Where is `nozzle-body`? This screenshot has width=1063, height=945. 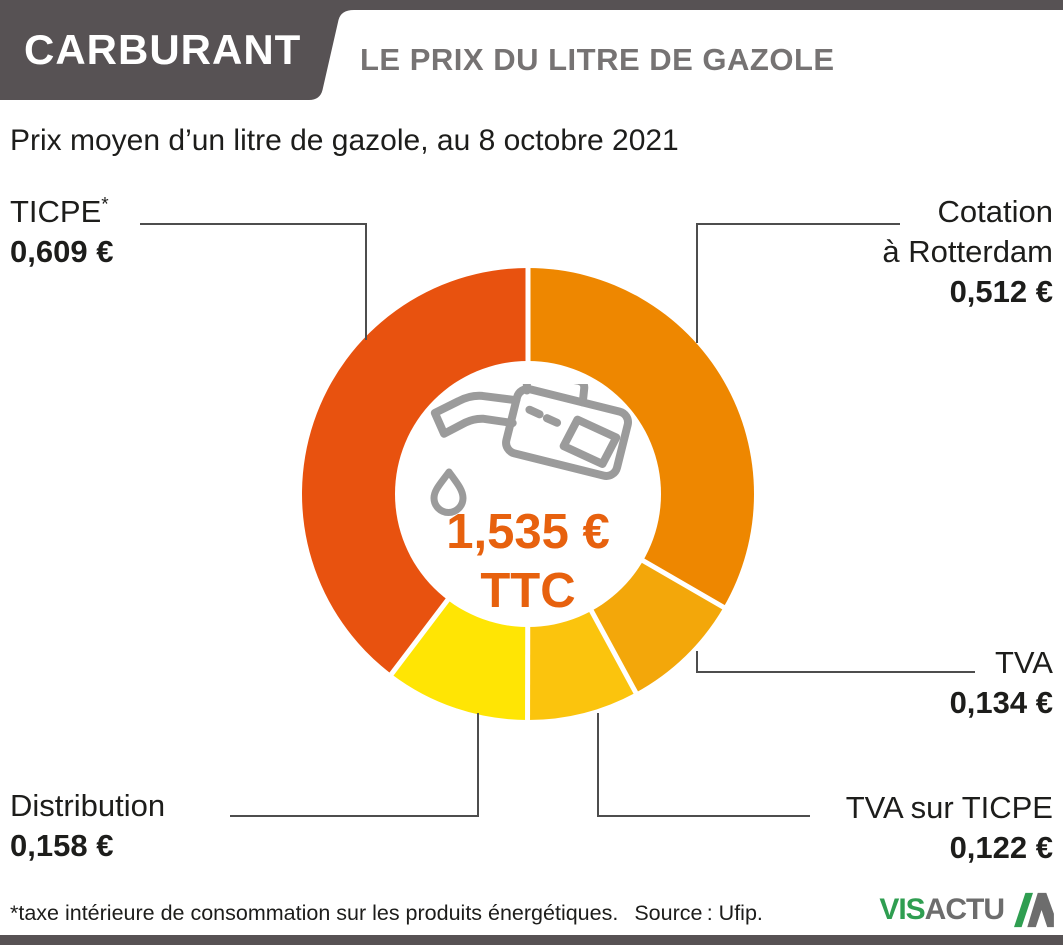 nozzle-body is located at coordinates (567, 432).